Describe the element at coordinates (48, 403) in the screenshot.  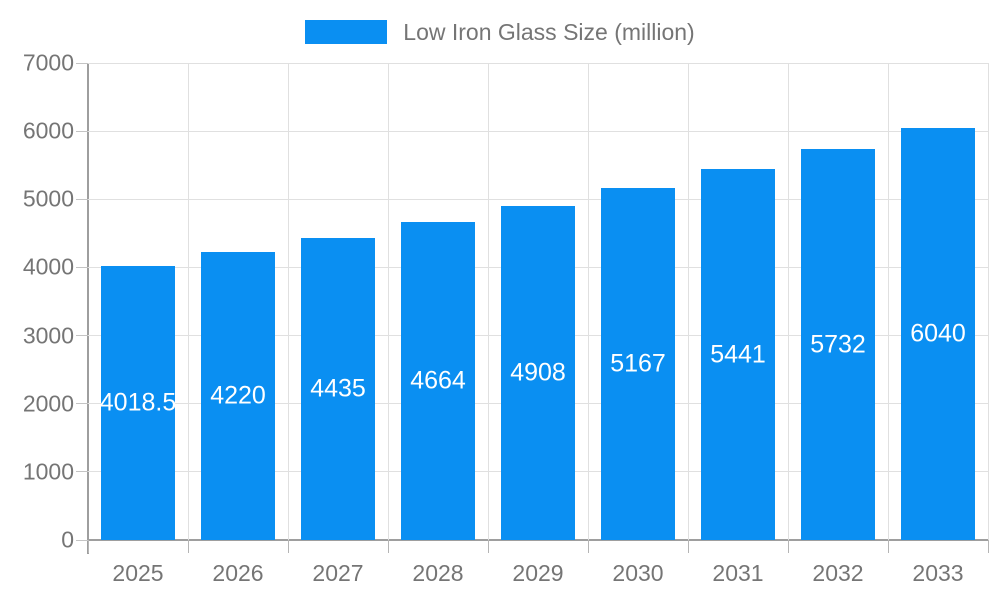
I see `y-tick-label: 2000` at that location.